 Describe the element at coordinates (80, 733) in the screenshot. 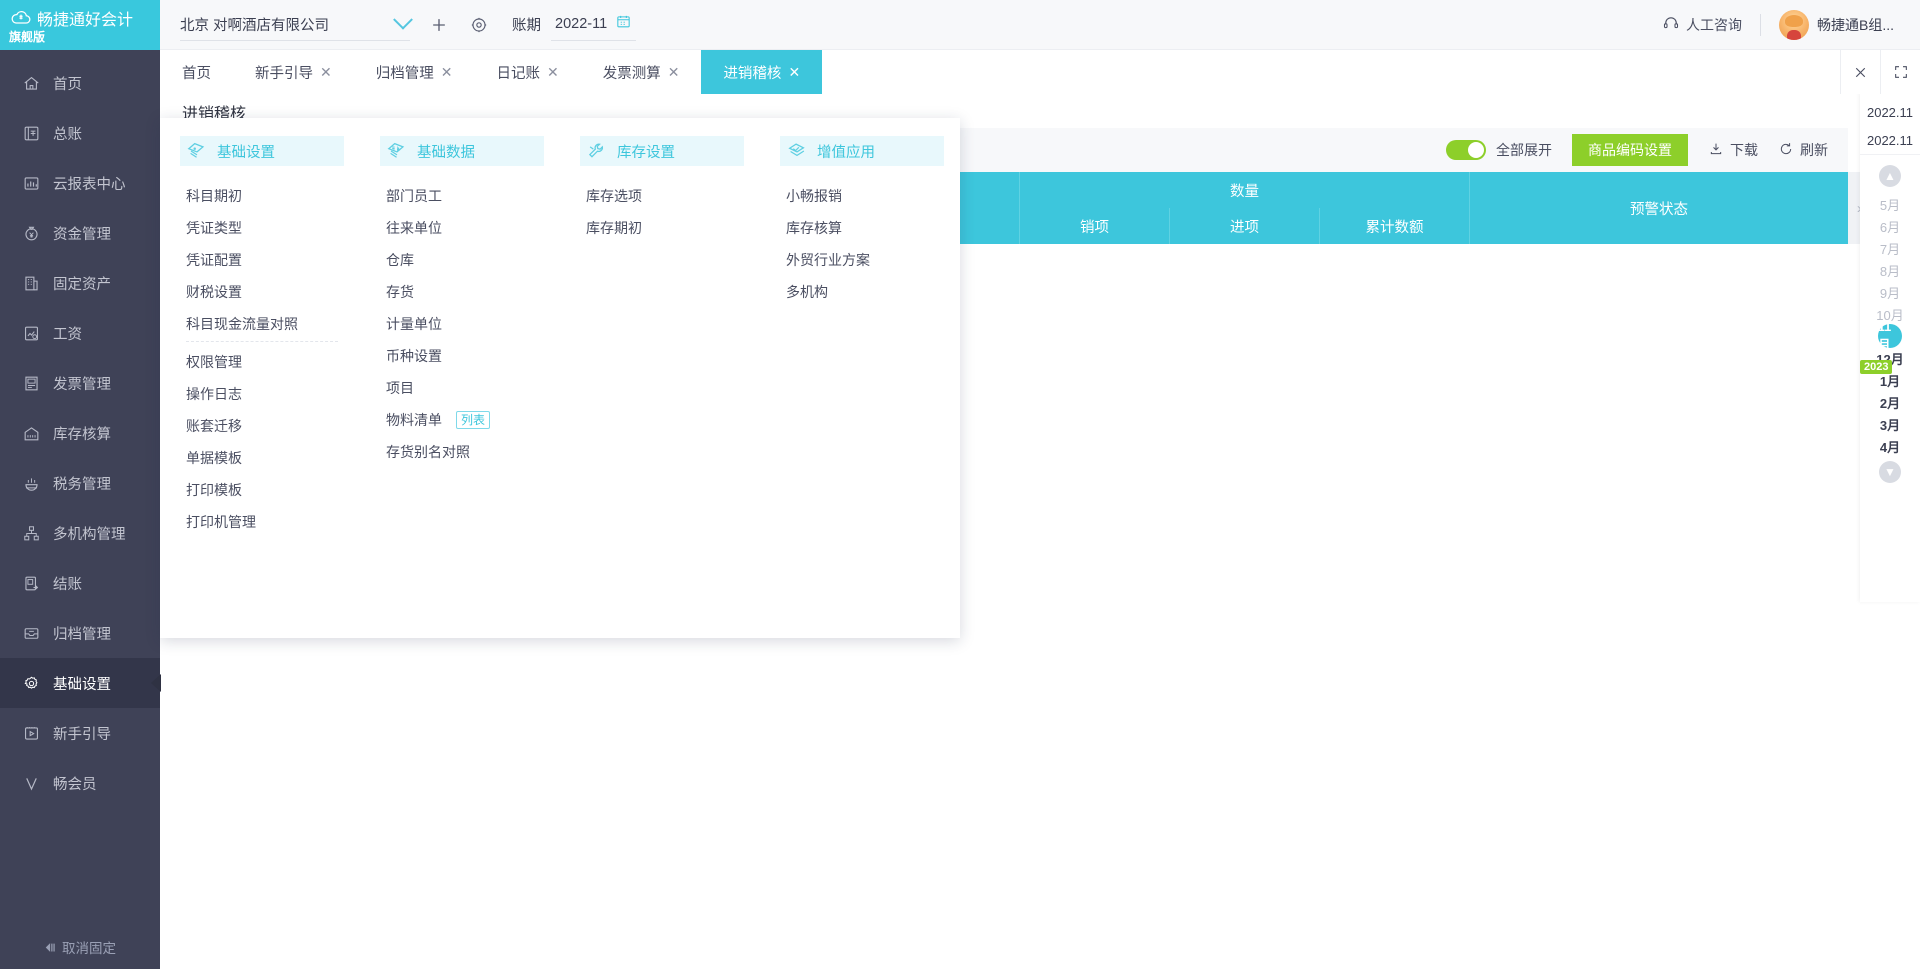

I see `sidebar-item-guide: 新手引导` at that location.